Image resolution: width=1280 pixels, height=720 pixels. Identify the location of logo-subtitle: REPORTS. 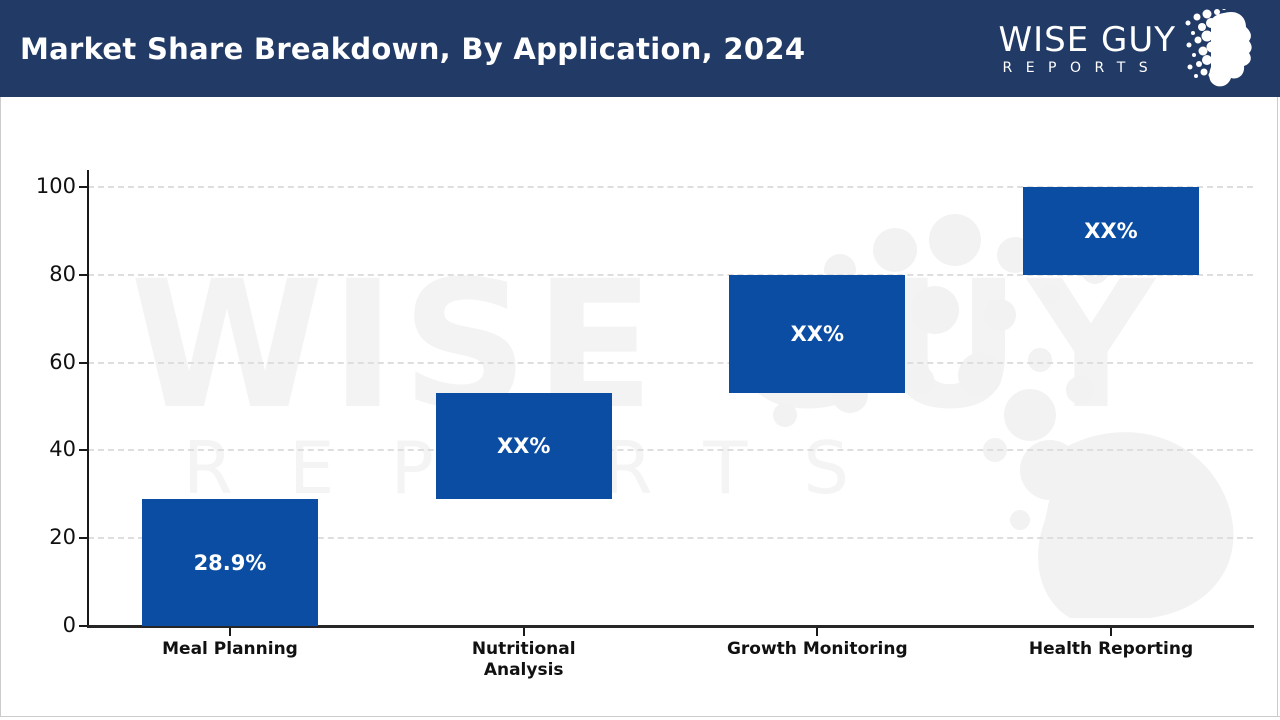
(1082, 67).